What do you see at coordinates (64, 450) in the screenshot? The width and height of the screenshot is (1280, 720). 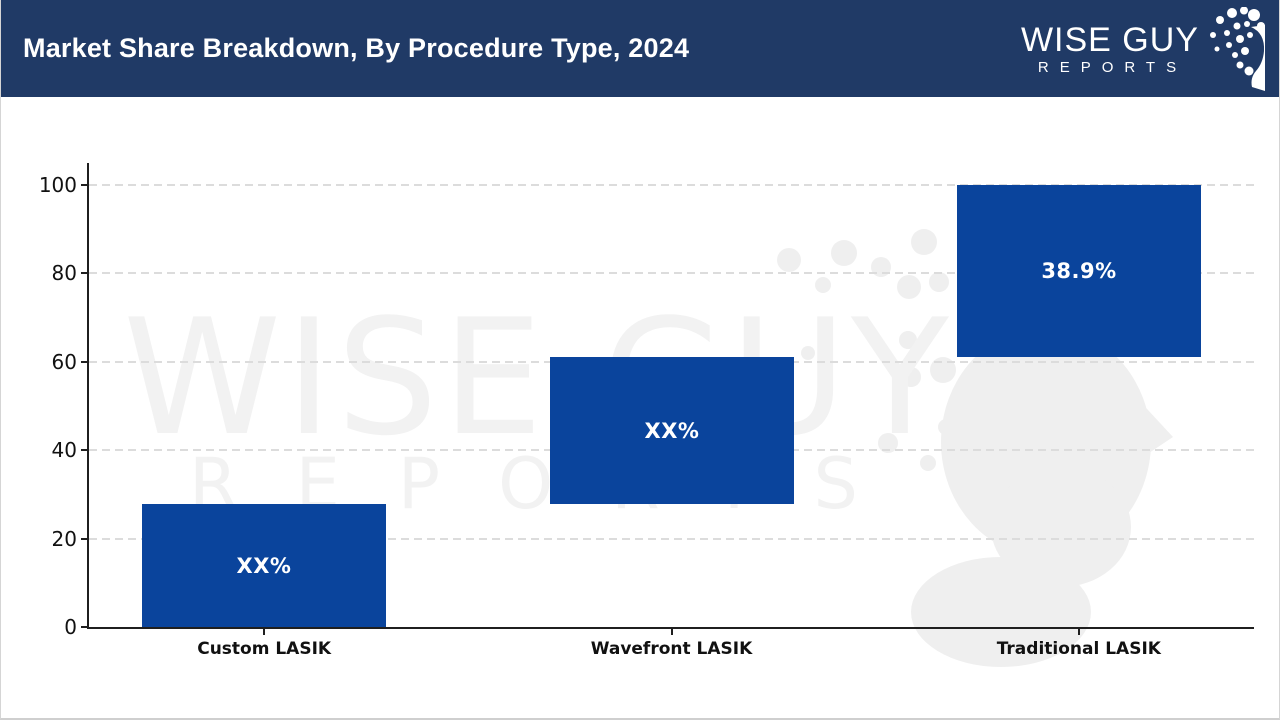 I see `y-tick-label: 40` at bounding box center [64, 450].